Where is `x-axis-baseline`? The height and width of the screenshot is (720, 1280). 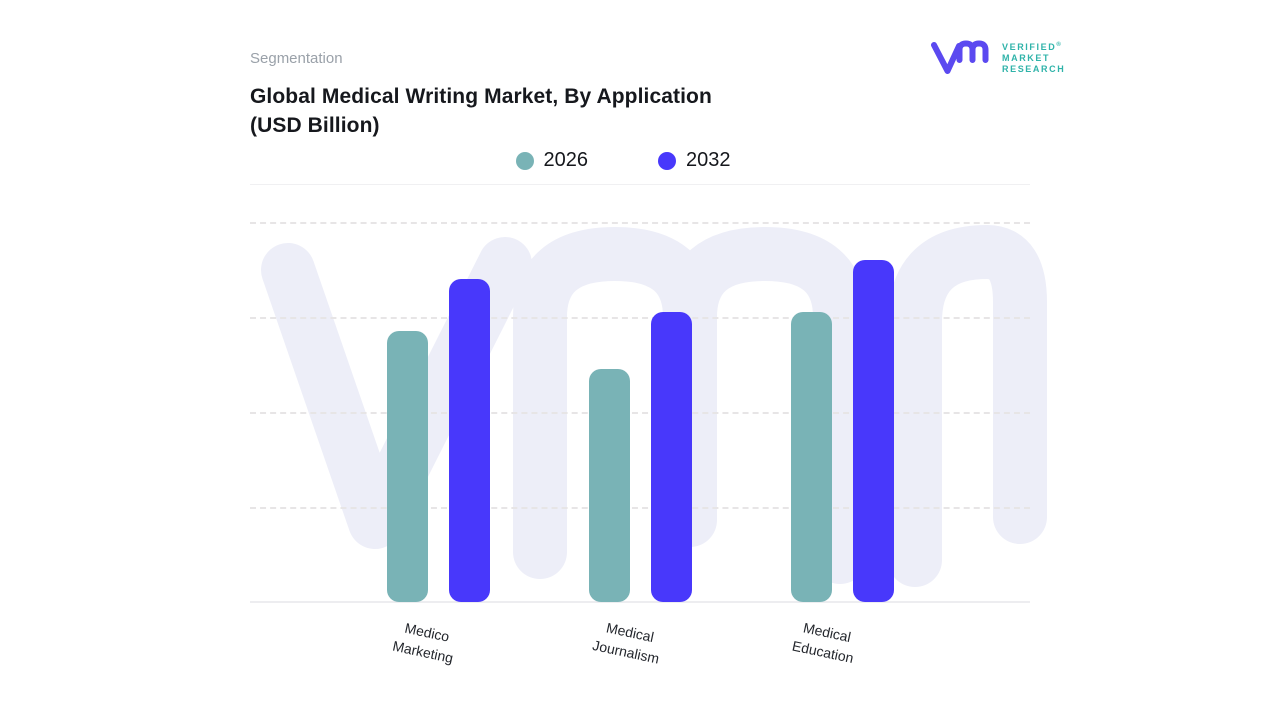 x-axis-baseline is located at coordinates (640, 602).